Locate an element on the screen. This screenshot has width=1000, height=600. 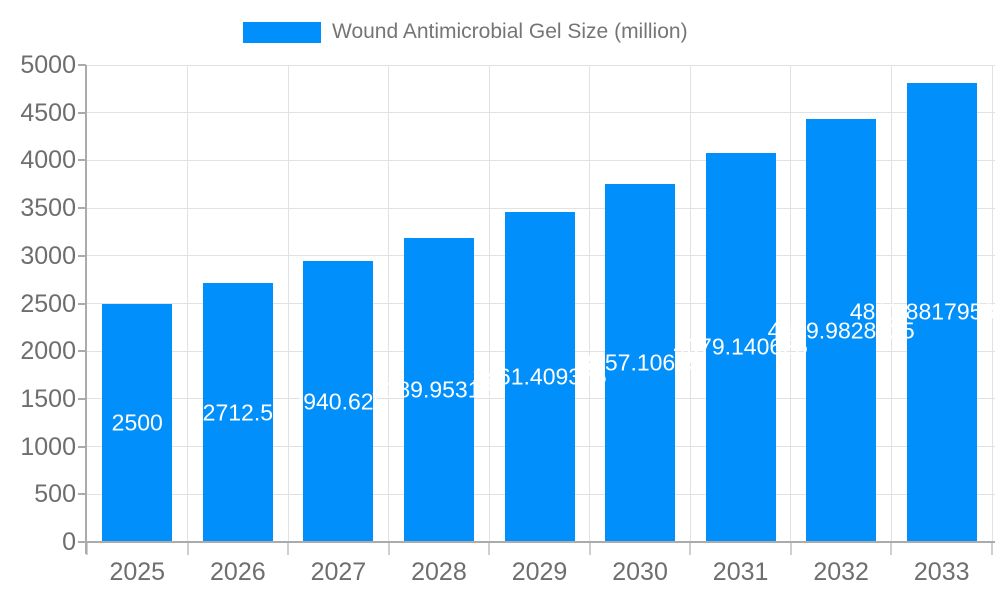
y-axis-label: 2500 is located at coordinates (48, 303).